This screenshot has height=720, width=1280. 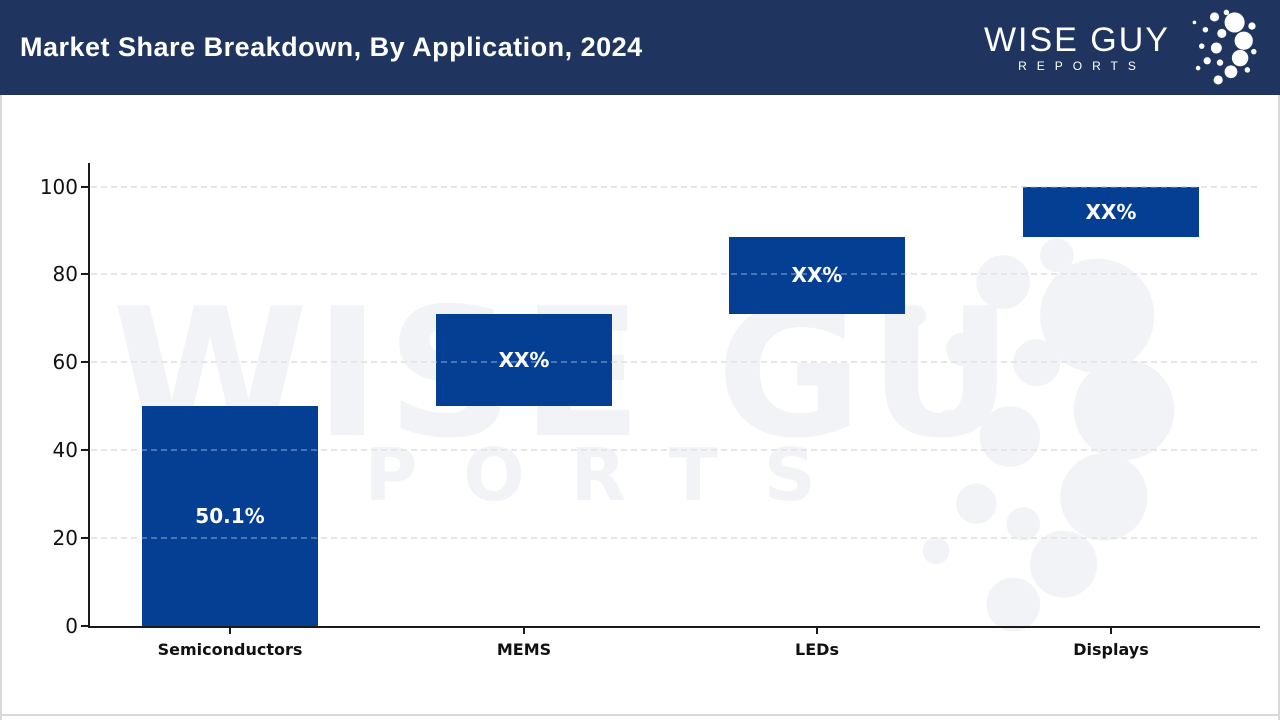 I want to click on bar-semiconductors, so click(x=230, y=515).